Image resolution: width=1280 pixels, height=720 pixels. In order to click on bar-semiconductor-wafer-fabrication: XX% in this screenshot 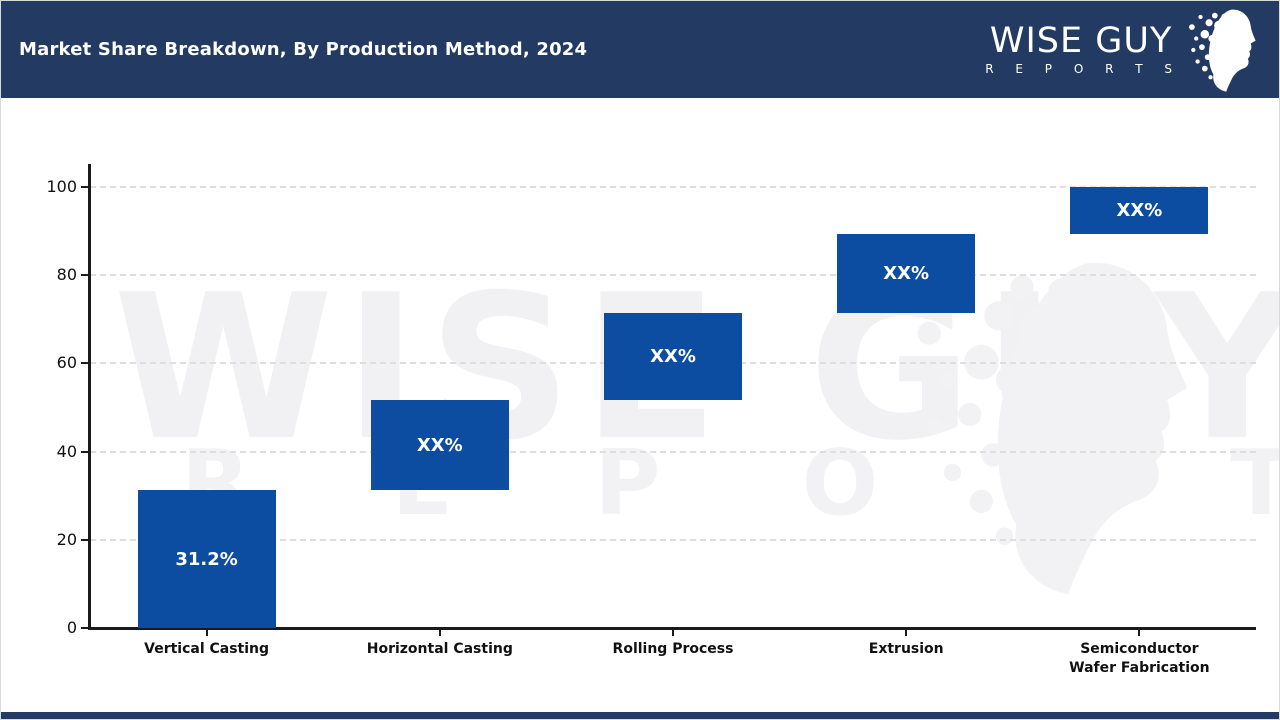, I will do `click(1139, 210)`.